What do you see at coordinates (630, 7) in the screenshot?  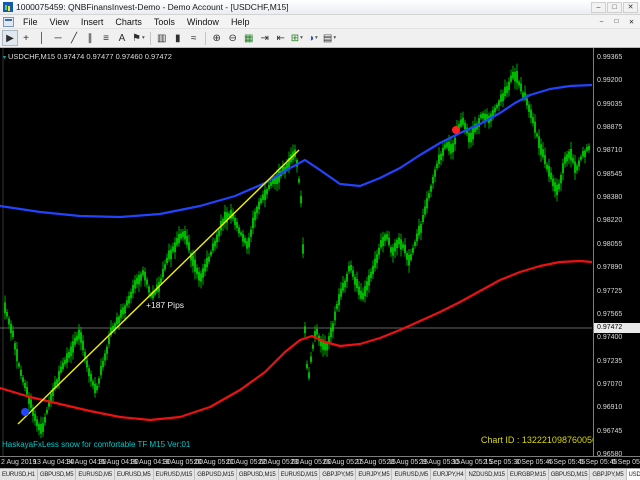 I see `close-button: ✕` at bounding box center [630, 7].